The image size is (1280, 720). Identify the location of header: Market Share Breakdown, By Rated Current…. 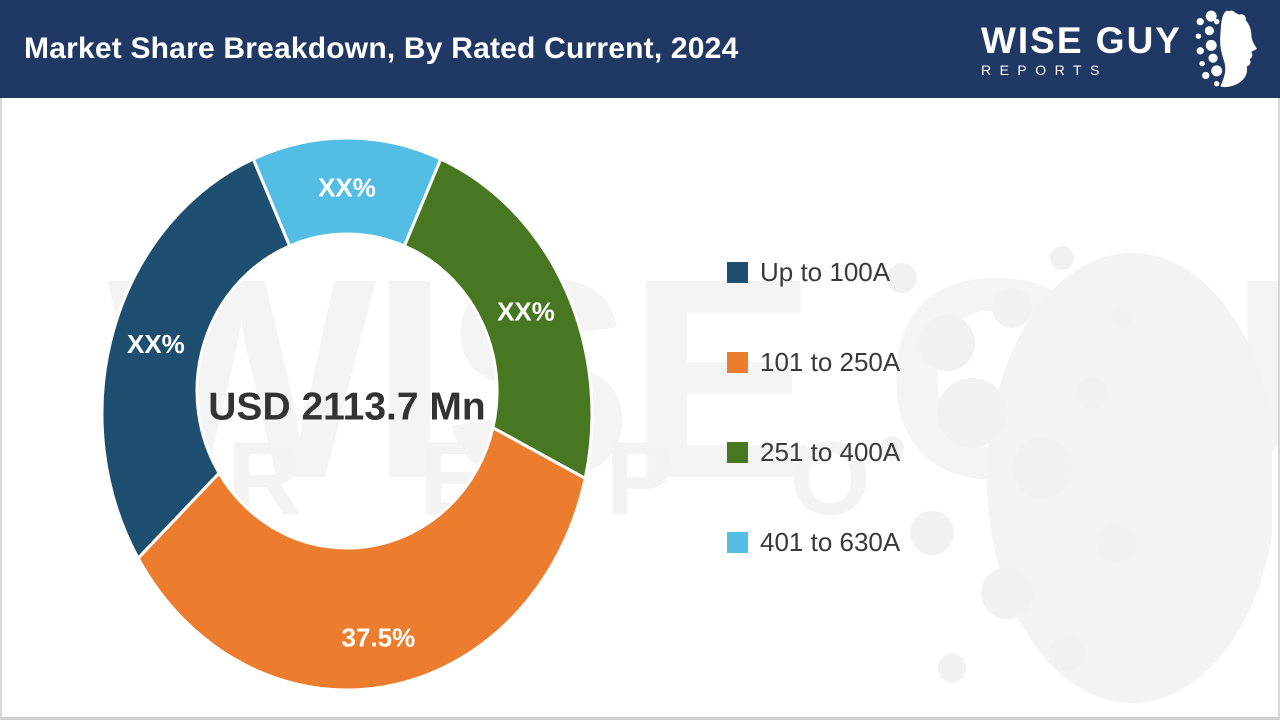
(640, 49).